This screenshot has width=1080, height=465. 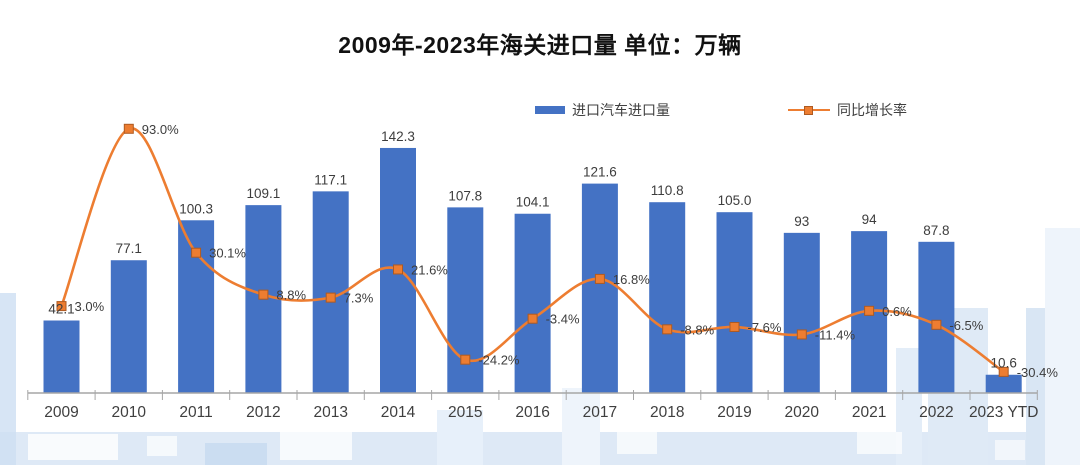 What do you see at coordinates (697, 329) in the screenshot?
I see `growth-value-label: -8.8%` at bounding box center [697, 329].